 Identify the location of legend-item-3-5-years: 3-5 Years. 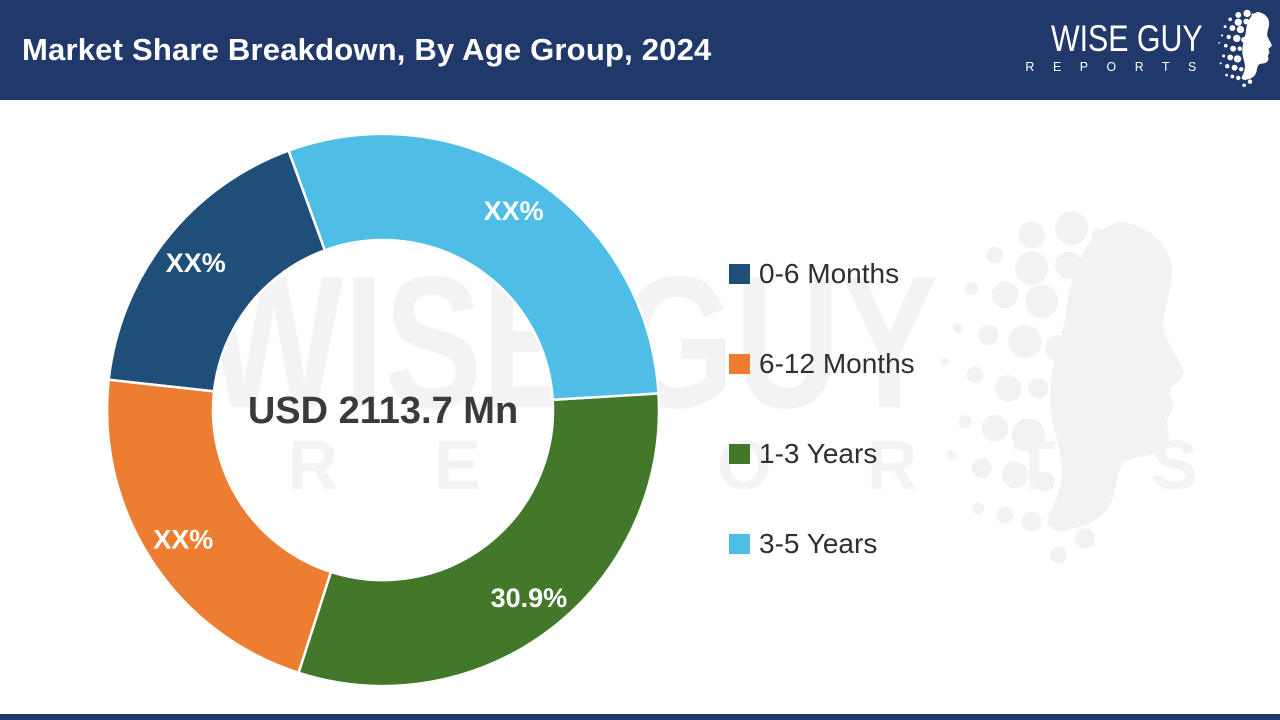
(803, 544).